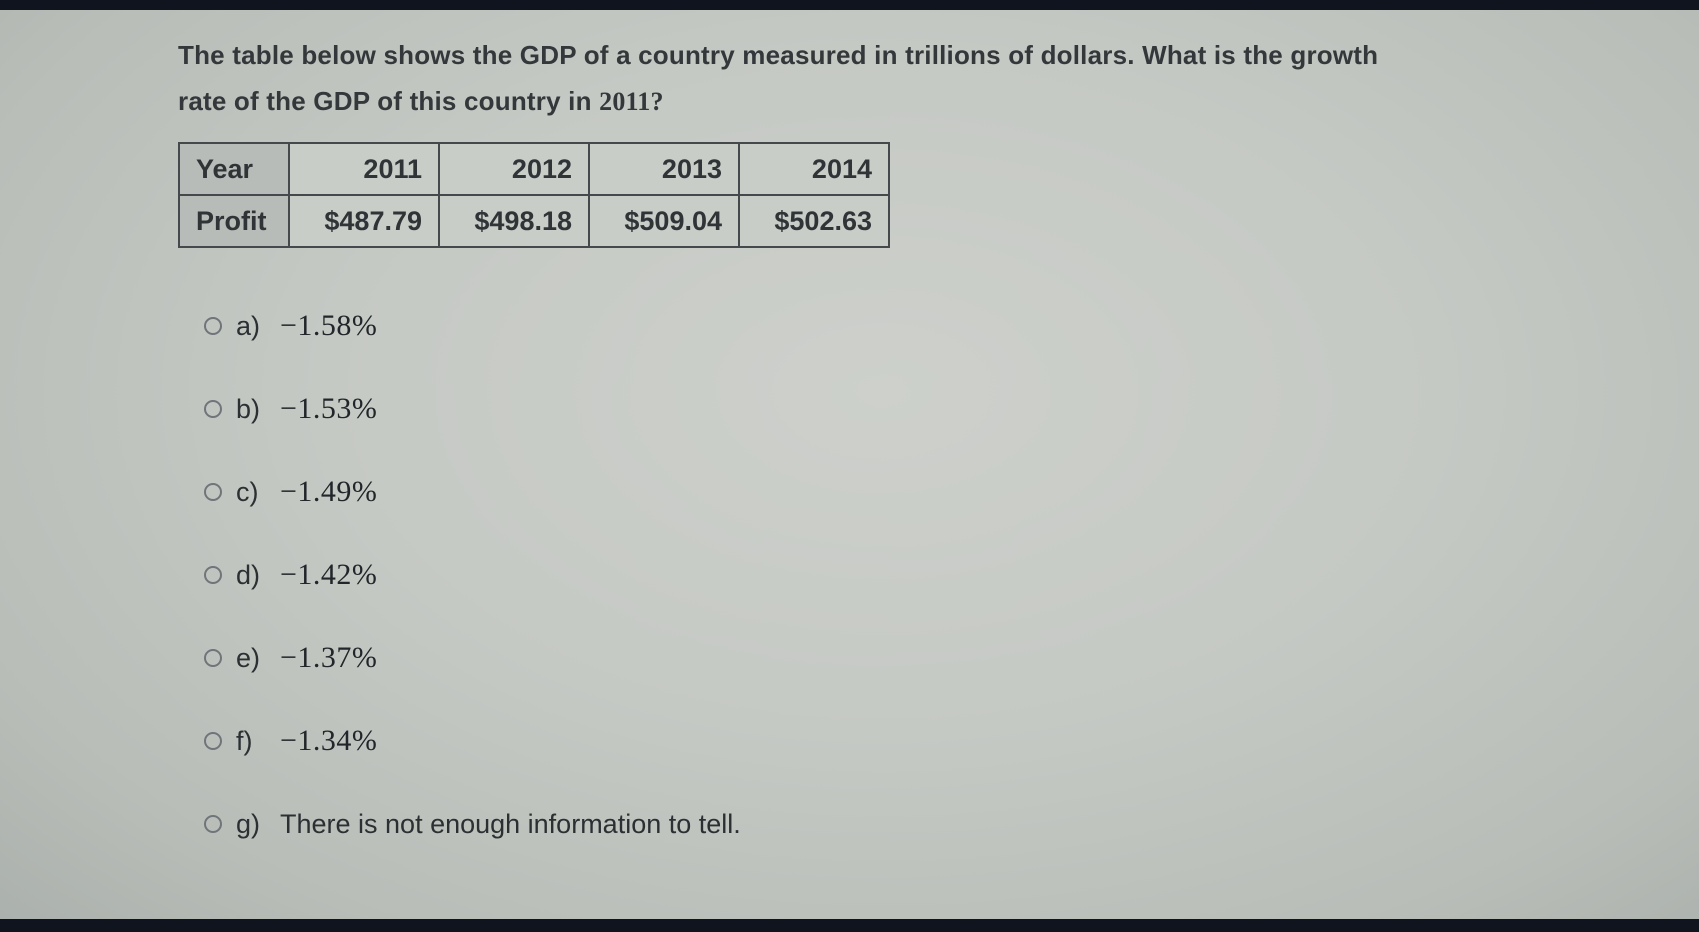  Describe the element at coordinates (514, 169) in the screenshot. I see `table-year-cell: 2012` at that location.